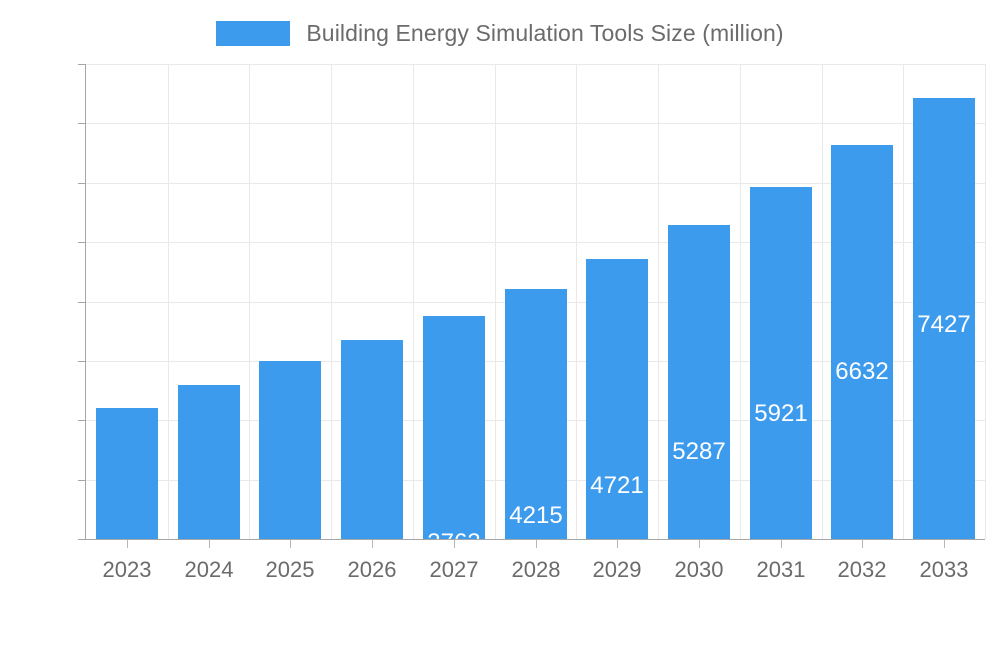  What do you see at coordinates (209, 569) in the screenshot?
I see `x-axis-tick-label: 2024` at bounding box center [209, 569].